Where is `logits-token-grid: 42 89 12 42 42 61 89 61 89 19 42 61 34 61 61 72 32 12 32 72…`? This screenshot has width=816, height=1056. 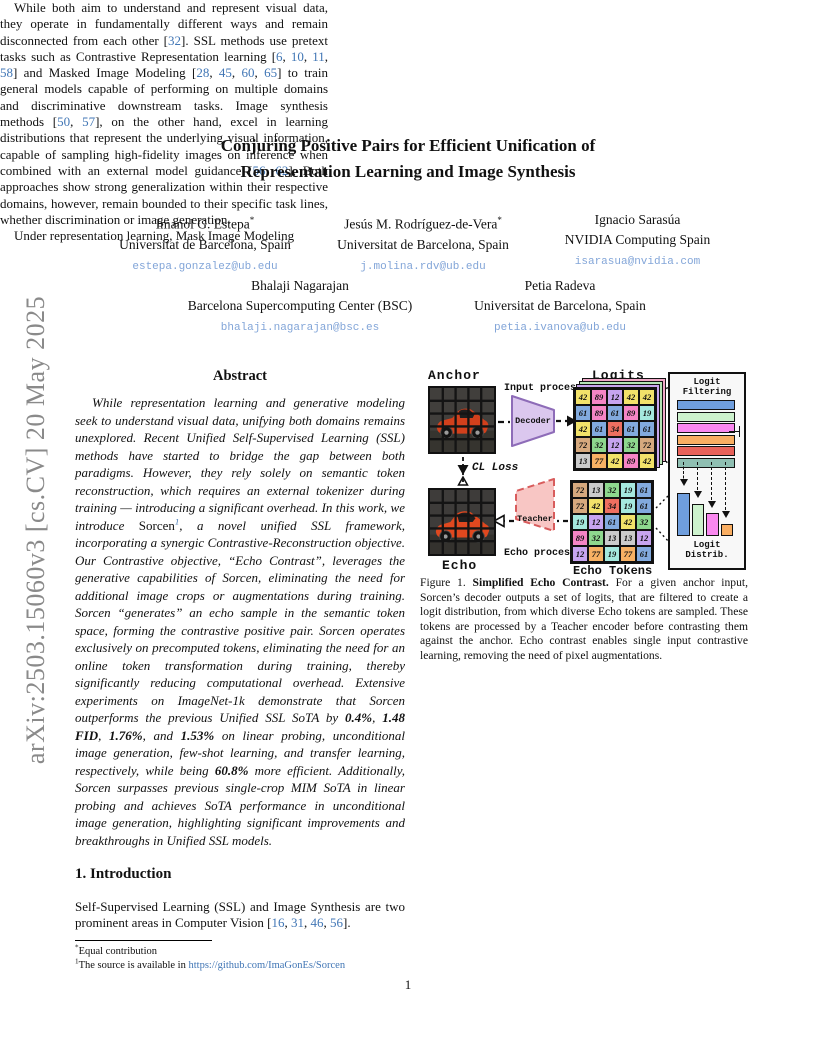
logits-token-grid: 42 89 12 42 42 61 89 61 89 19 42 61 34 61 61 72 32 12 32 72… is located at coordinates (615, 429).